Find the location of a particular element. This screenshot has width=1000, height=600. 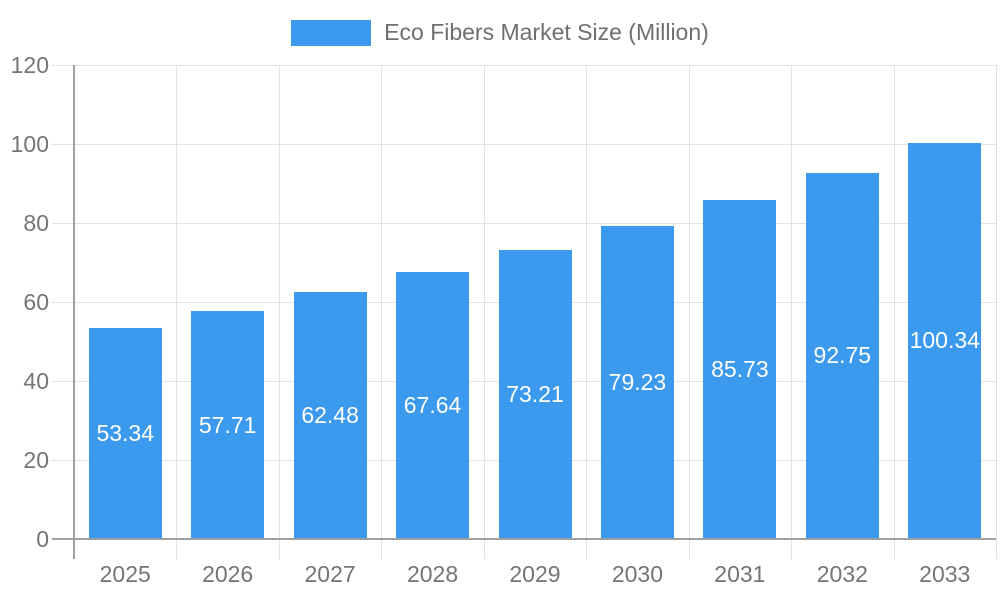

legend-item: Eco Fibers Market Size (Million) is located at coordinates (500, 32).